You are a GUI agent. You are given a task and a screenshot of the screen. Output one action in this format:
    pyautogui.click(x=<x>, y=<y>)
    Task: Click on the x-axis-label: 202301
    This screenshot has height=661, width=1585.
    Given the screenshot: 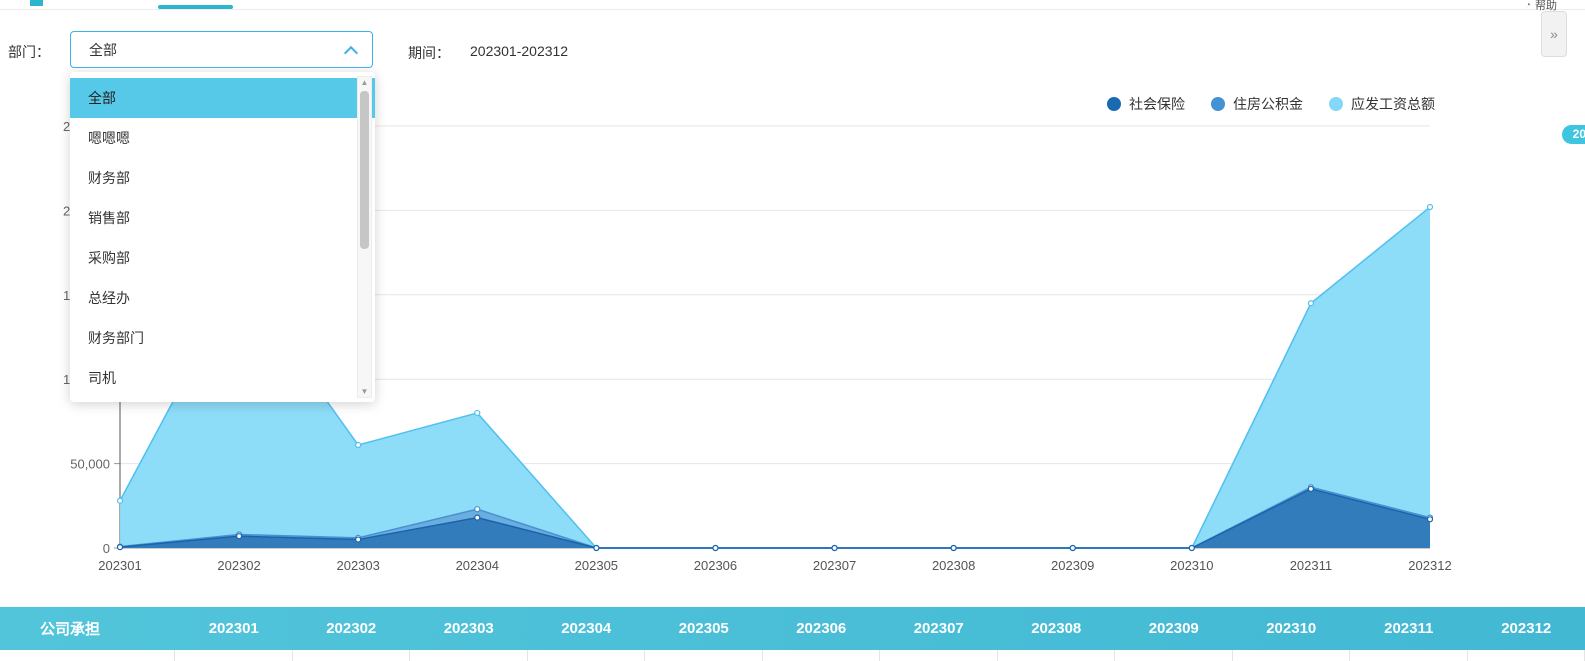 What is the action you would take?
    pyautogui.click(x=119, y=565)
    